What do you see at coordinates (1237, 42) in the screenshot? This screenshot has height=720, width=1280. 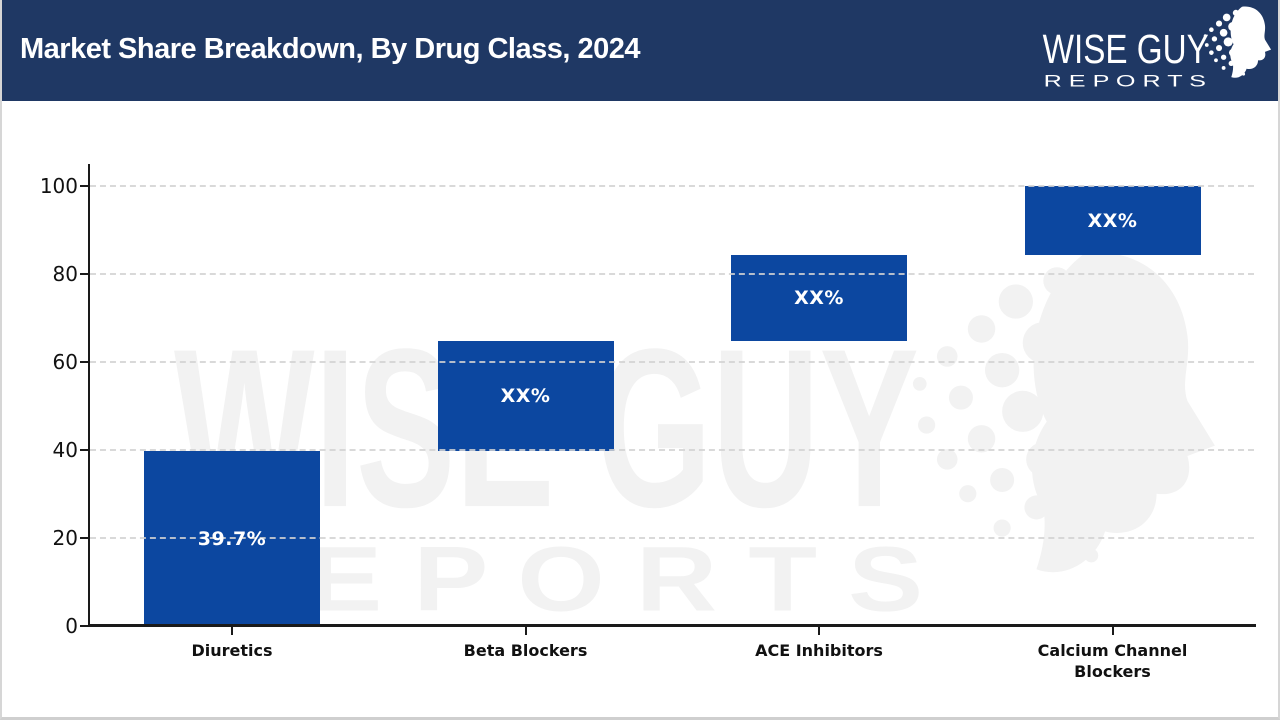 I see `logo-face-icon` at bounding box center [1237, 42].